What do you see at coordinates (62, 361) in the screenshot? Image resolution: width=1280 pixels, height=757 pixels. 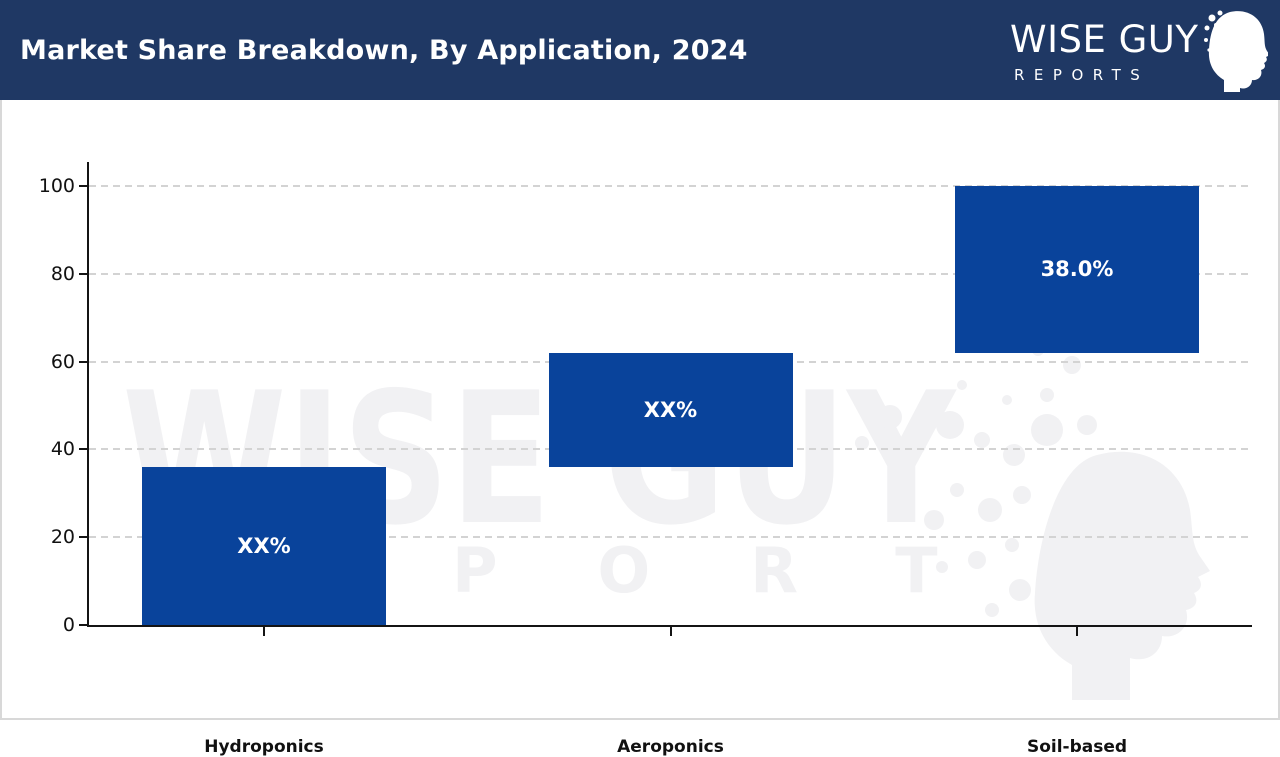 I see `y-axis-tick-label: 60` at bounding box center [62, 361].